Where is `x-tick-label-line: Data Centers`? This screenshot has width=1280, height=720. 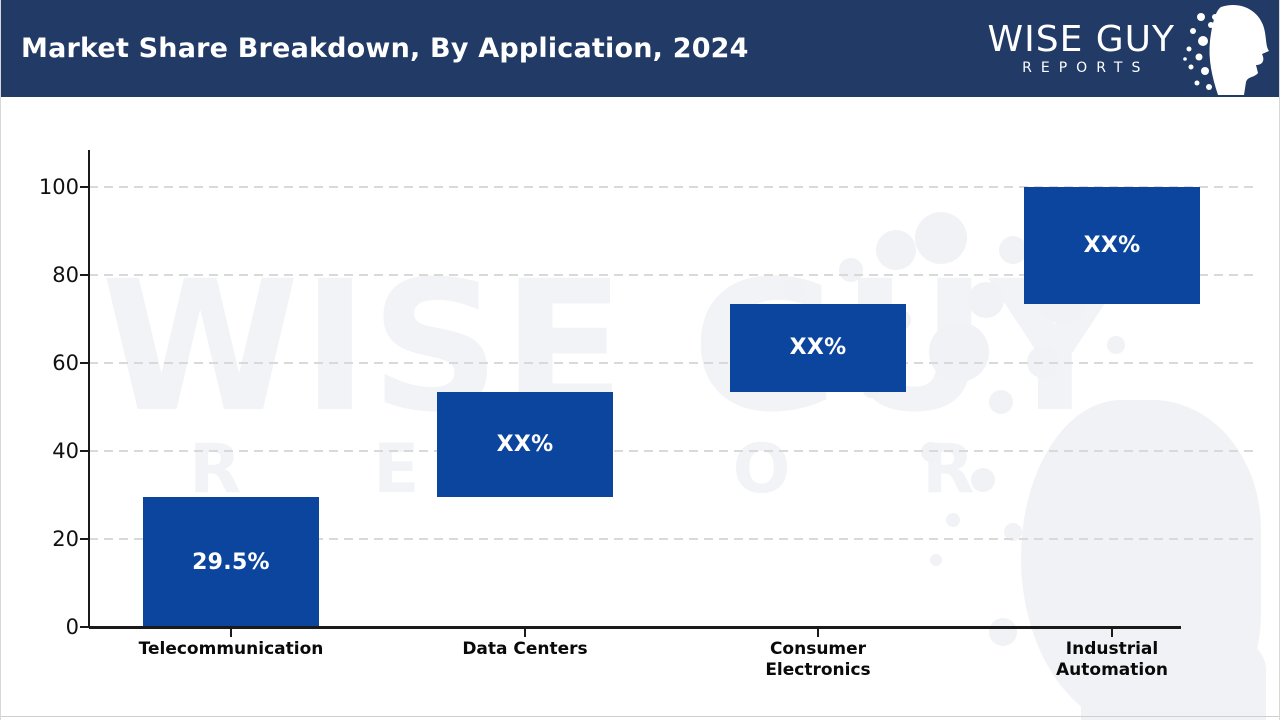 x-tick-label-line: Data Centers is located at coordinates (525, 649).